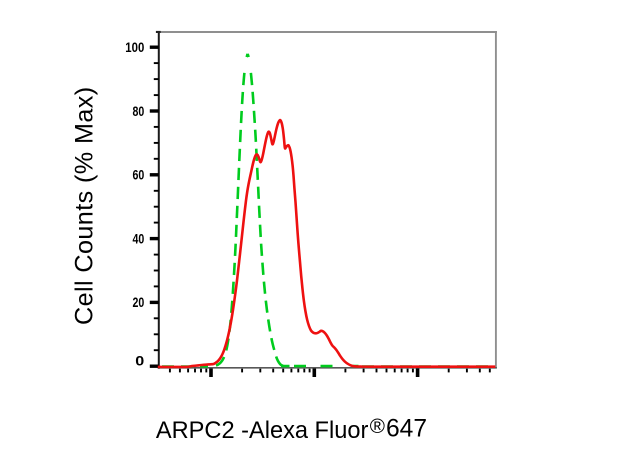 The image size is (628, 458). I want to click on svg-text: 0, so click(139, 361).